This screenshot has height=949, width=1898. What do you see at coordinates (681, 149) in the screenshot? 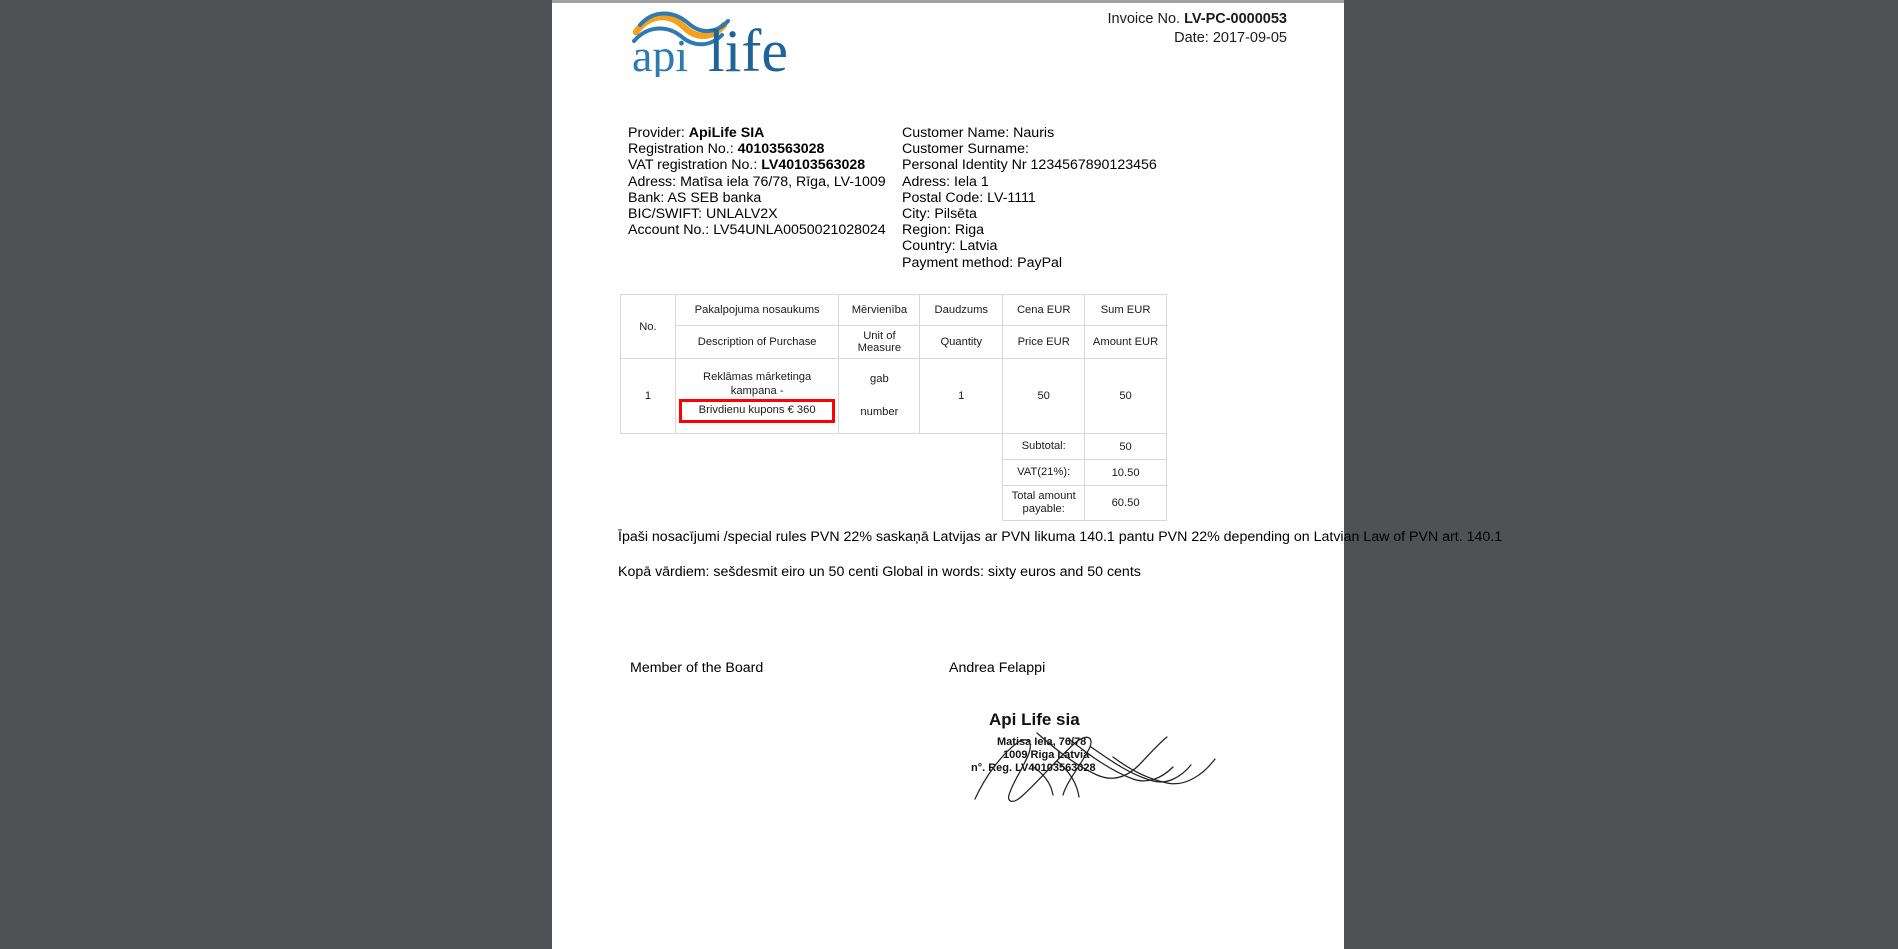
I see `provider-regno-label: Registration No.:` at bounding box center [681, 149].